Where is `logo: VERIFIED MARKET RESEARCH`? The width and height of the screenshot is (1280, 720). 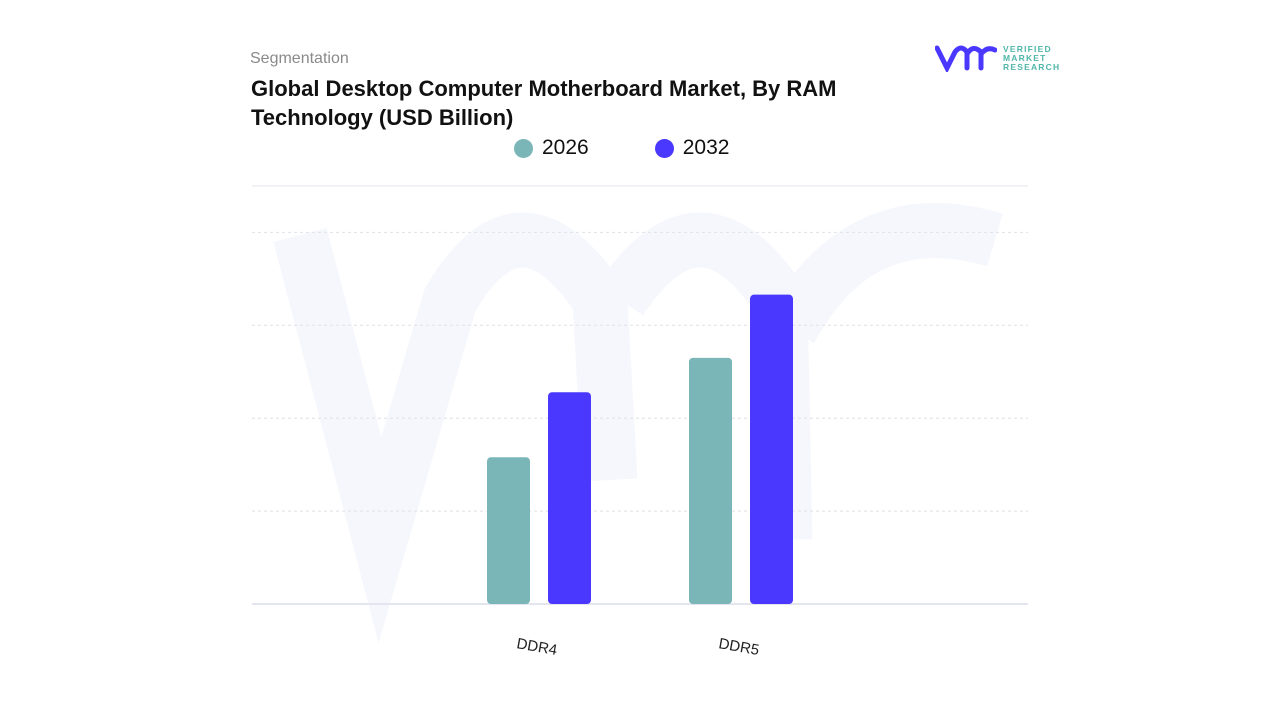
logo: VERIFIED MARKET RESEARCH is located at coordinates (997, 58).